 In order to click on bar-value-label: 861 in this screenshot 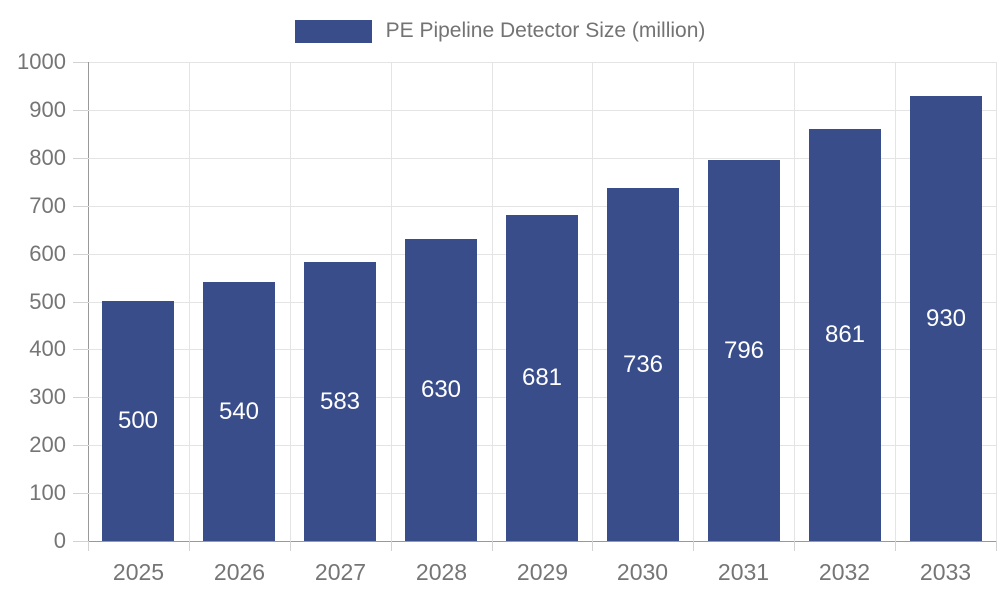, I will do `click(845, 334)`.